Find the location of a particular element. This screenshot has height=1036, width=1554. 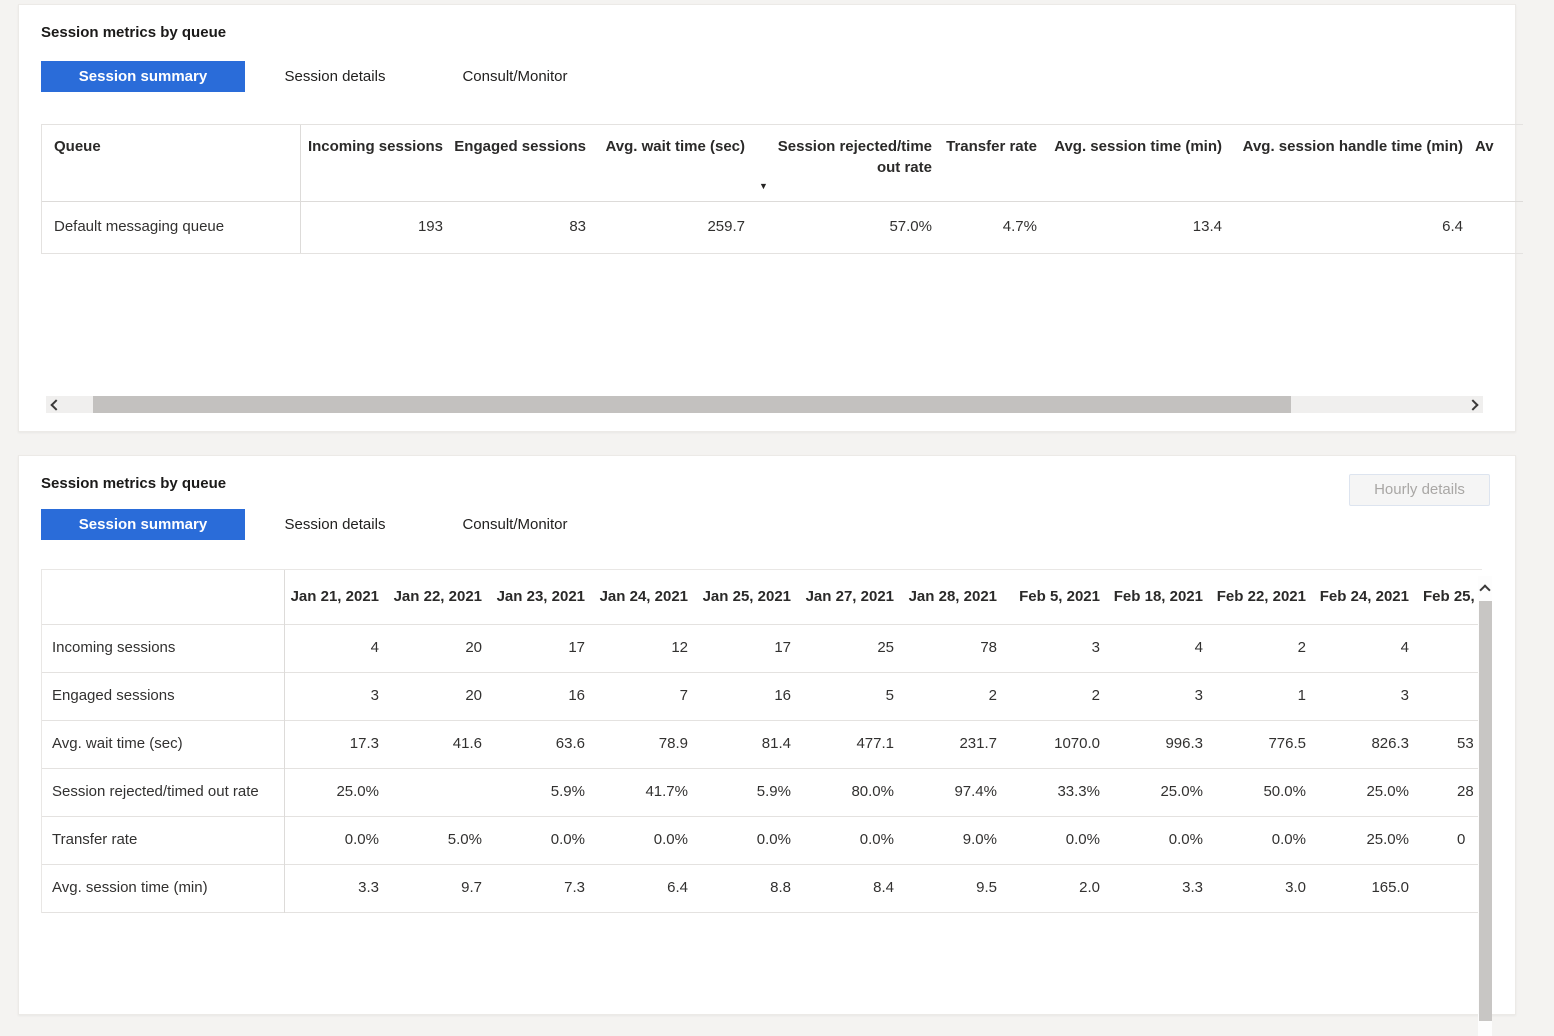

metric-value-cell: 5.9% is located at coordinates (773, 791).